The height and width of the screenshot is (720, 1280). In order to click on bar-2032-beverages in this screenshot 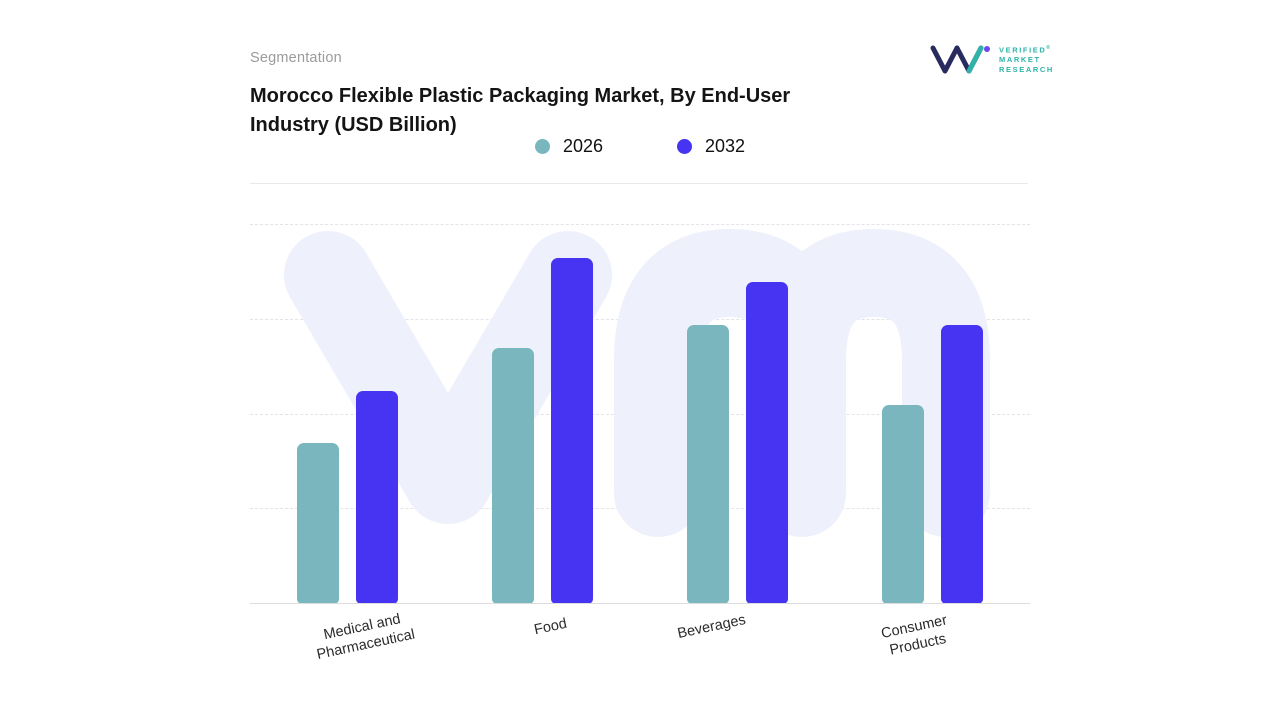, I will do `click(767, 442)`.